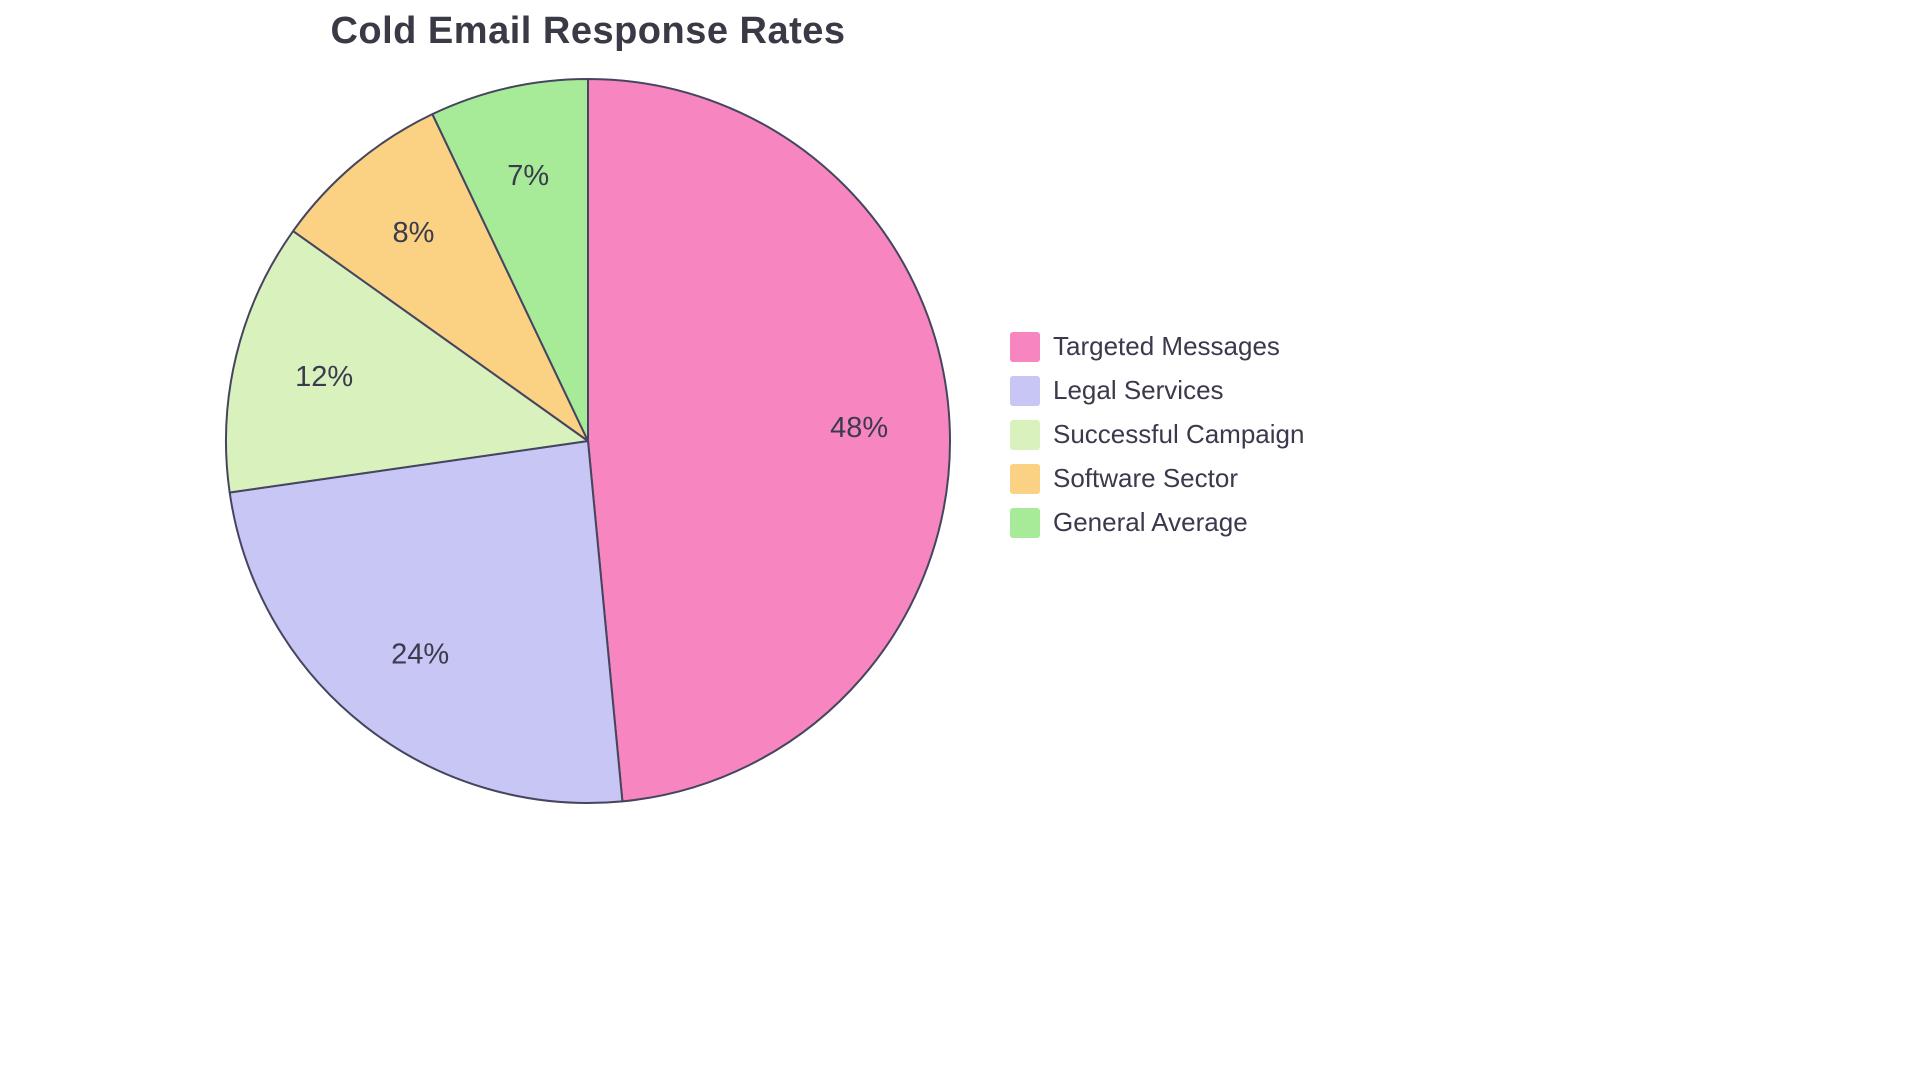  What do you see at coordinates (1025, 390) in the screenshot?
I see `legend-swatch-legal-services` at bounding box center [1025, 390].